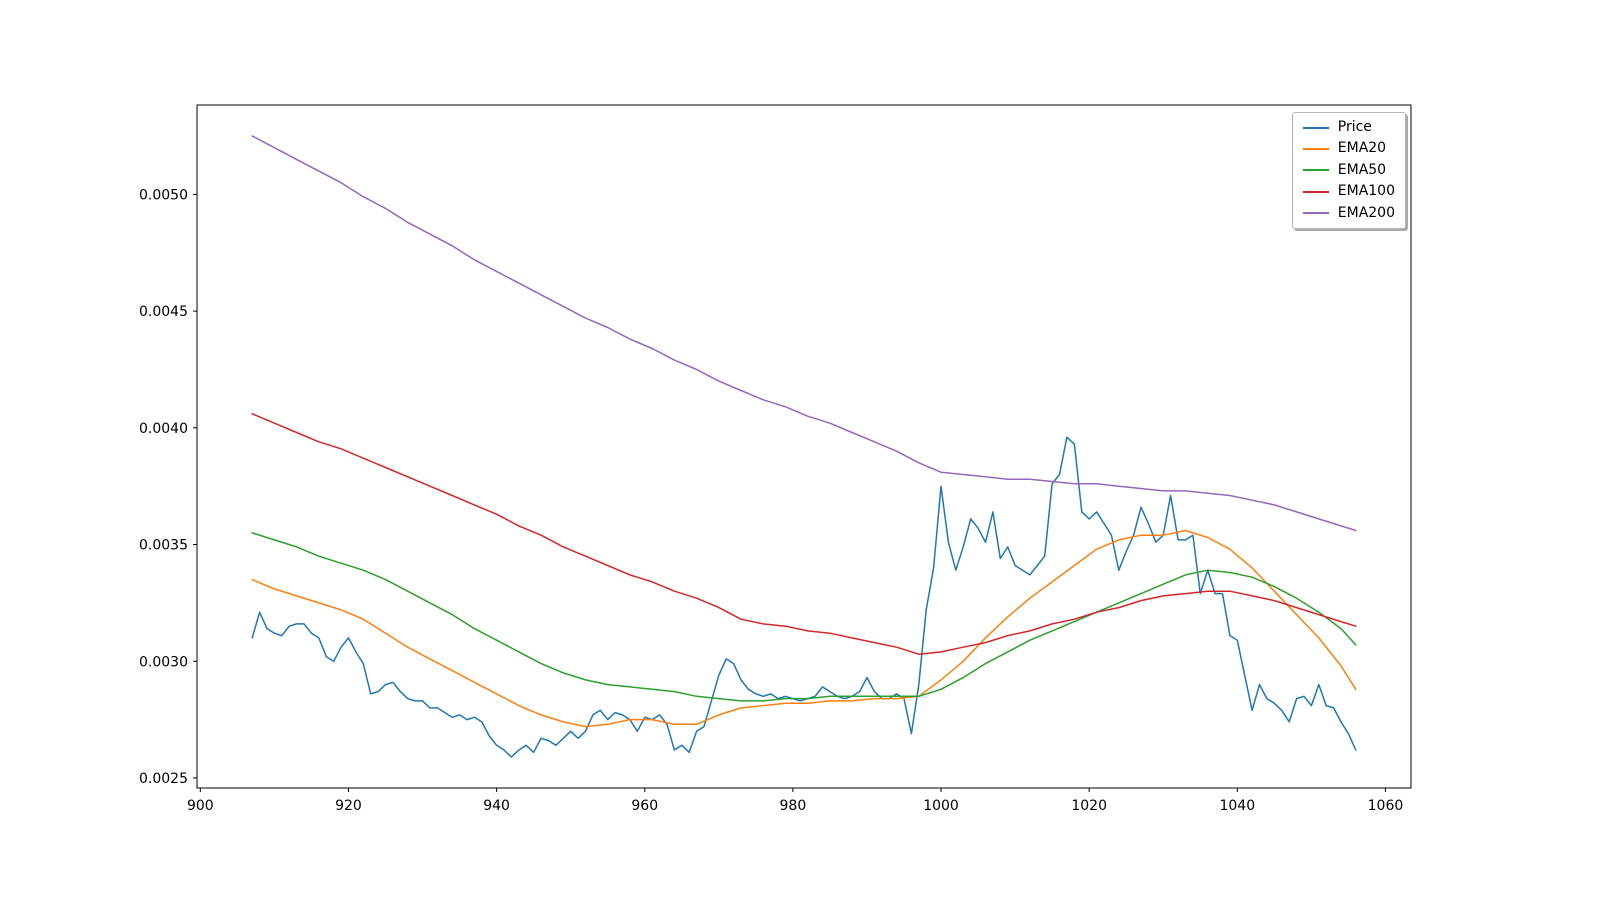 The width and height of the screenshot is (1600, 900). Describe the element at coordinates (1315, 213) in the screenshot. I see `legend-line-sample-ema200` at that location.